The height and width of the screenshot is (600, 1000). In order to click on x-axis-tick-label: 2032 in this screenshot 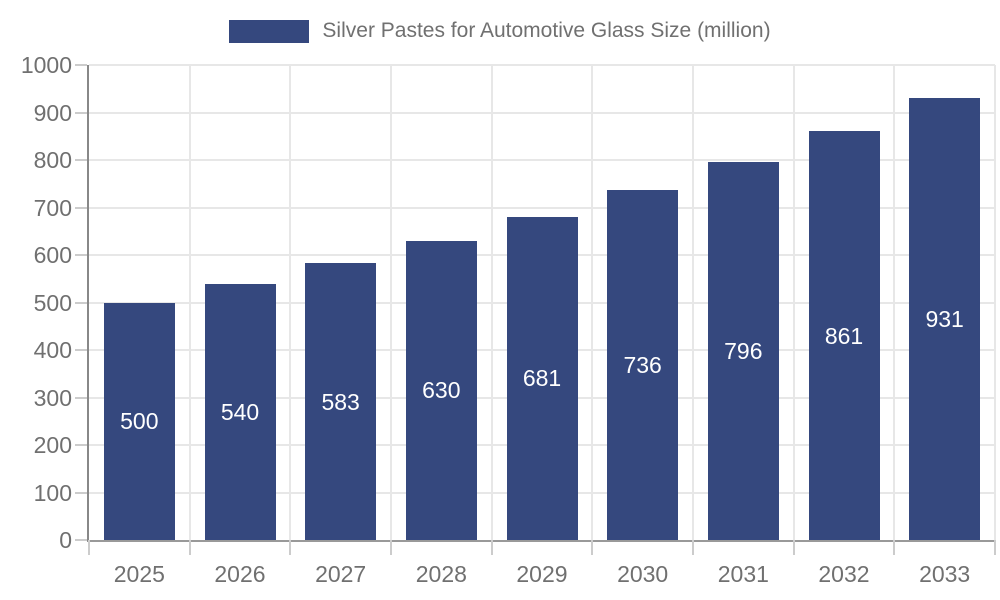, I will do `click(844, 574)`.